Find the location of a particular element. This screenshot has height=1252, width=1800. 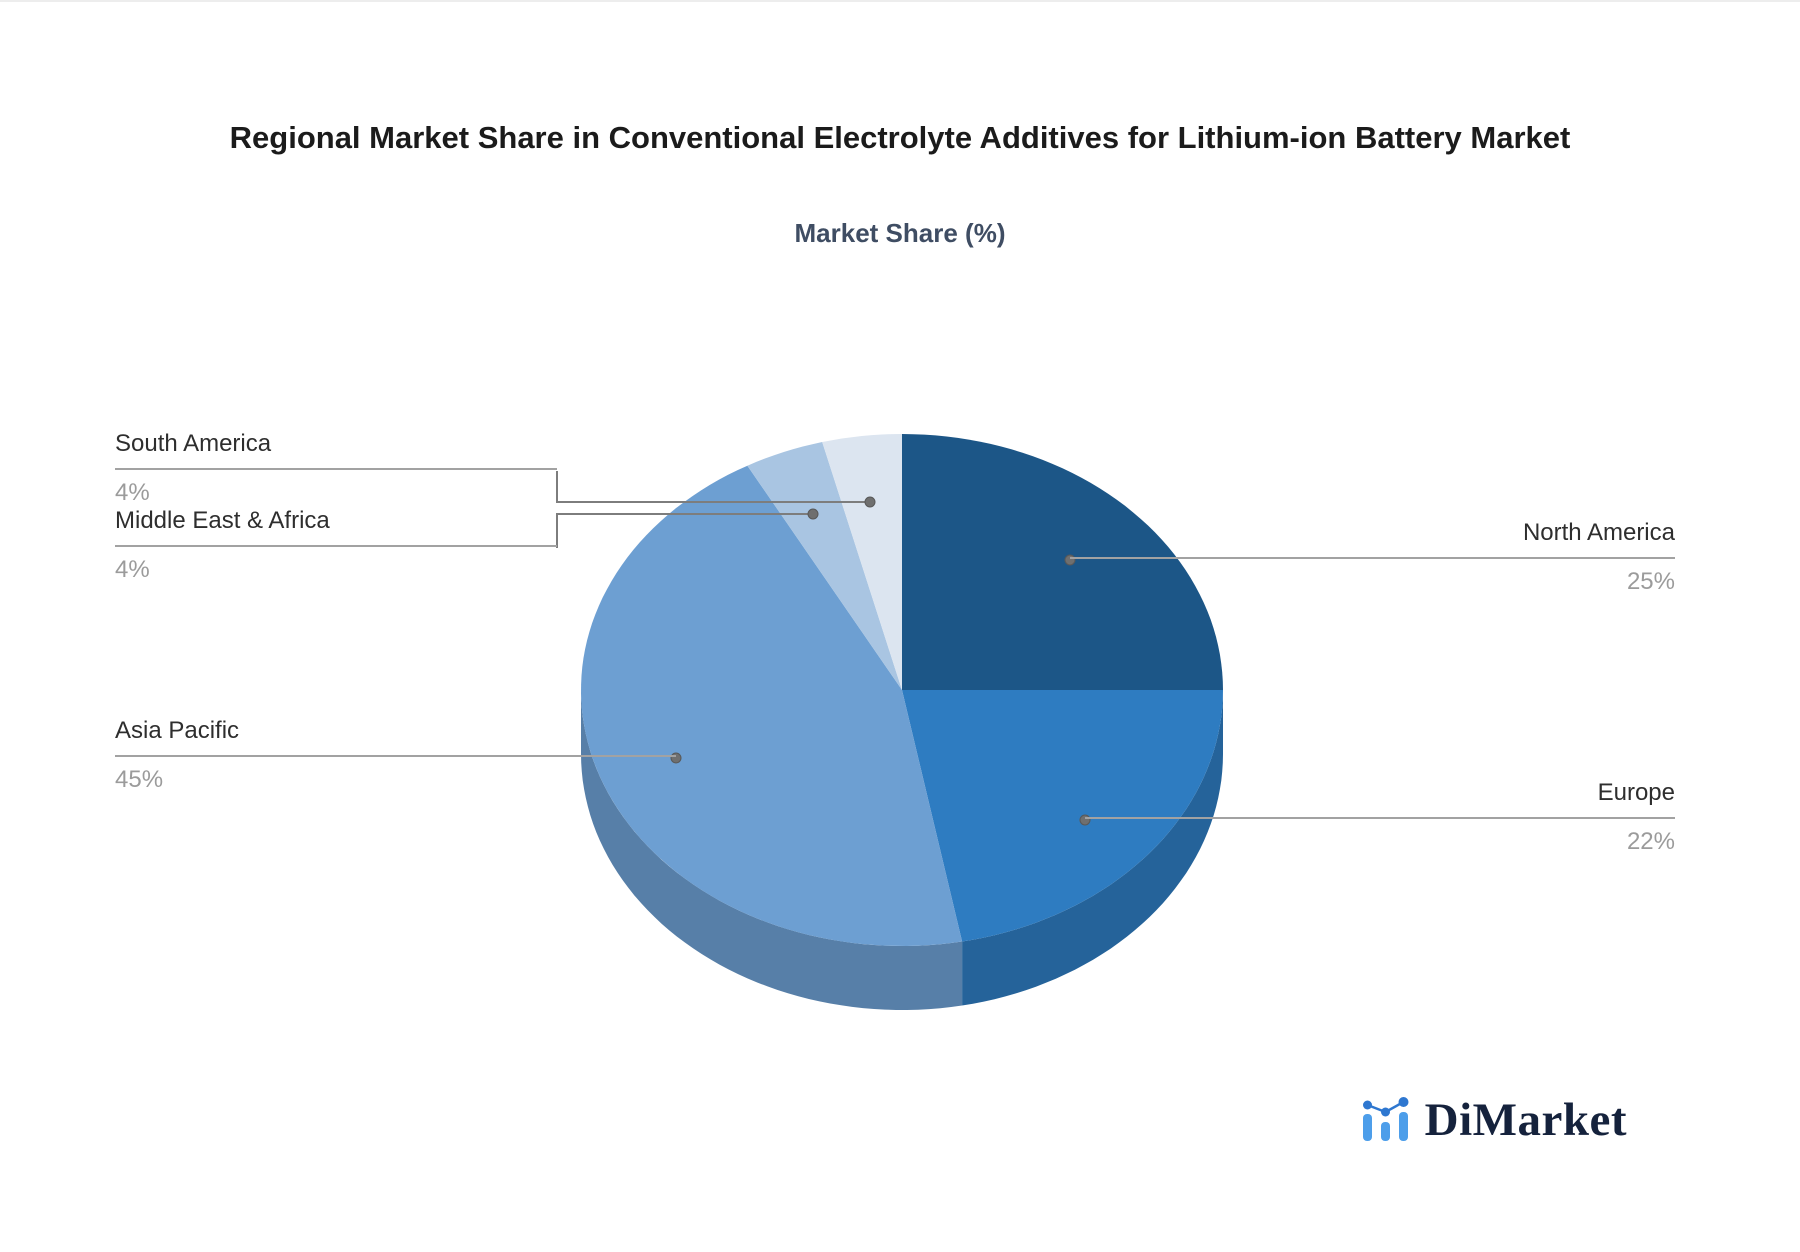

logo-text: DiMarket is located at coordinates (1525, 1120).